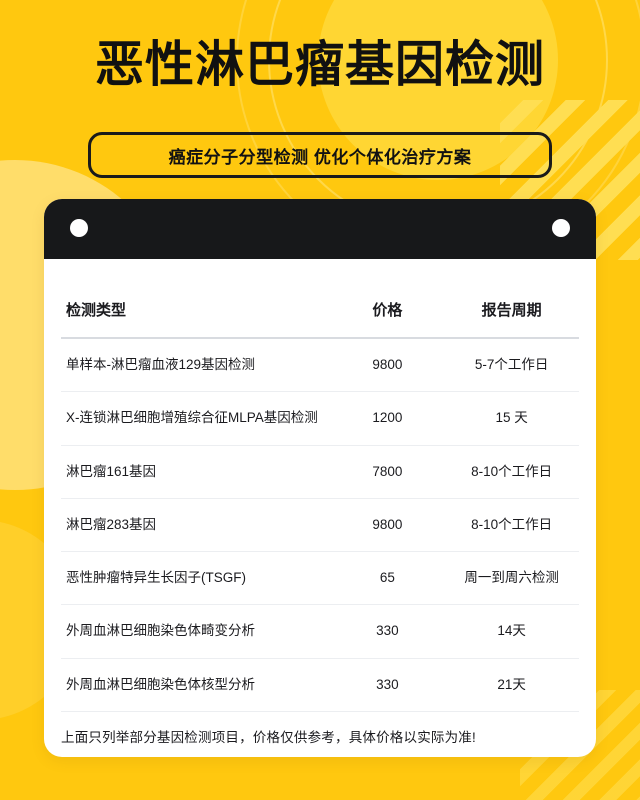 The width and height of the screenshot is (640, 800). I want to click on table-row: 单样本-淋巴瘤血液129基因检测 9800 5-7个工作日, so click(320, 365).